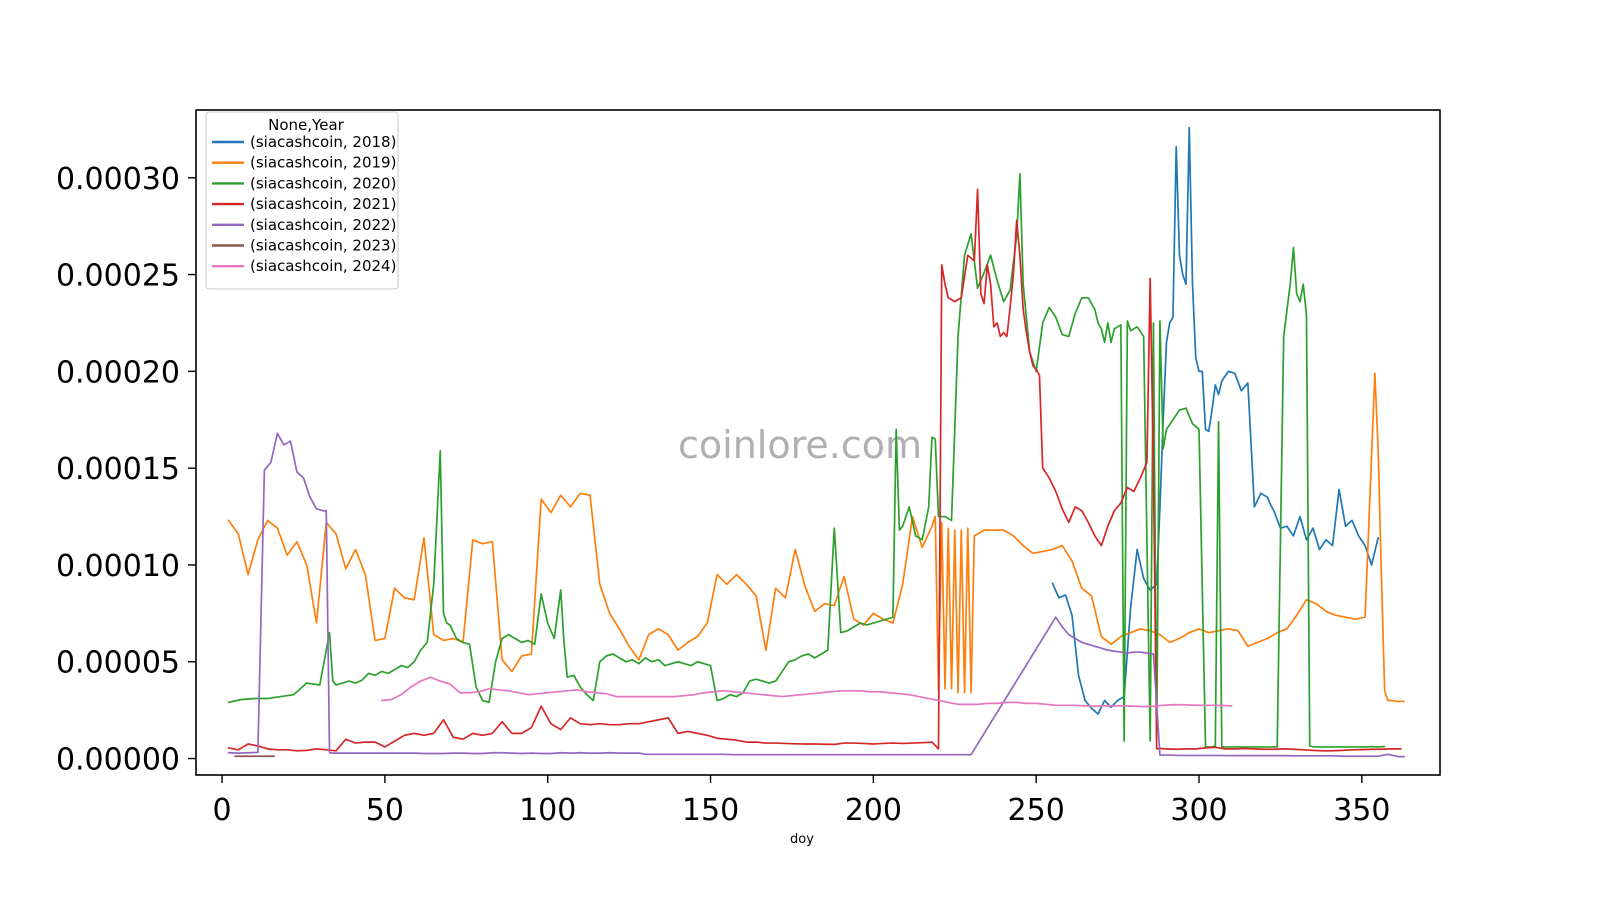  I want to click on legend-label: (siacashcoin, 2024), so click(323, 266).